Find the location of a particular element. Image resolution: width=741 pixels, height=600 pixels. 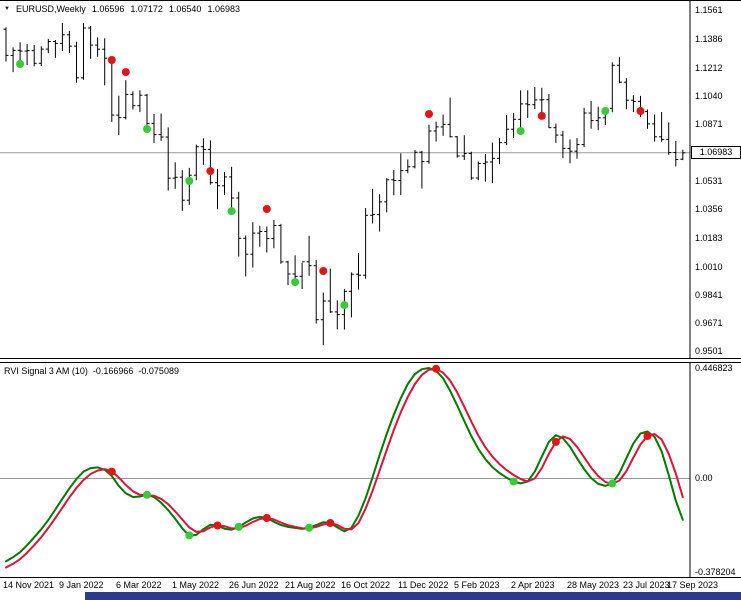

price-tick-label: 1.0183 is located at coordinates (709, 238).